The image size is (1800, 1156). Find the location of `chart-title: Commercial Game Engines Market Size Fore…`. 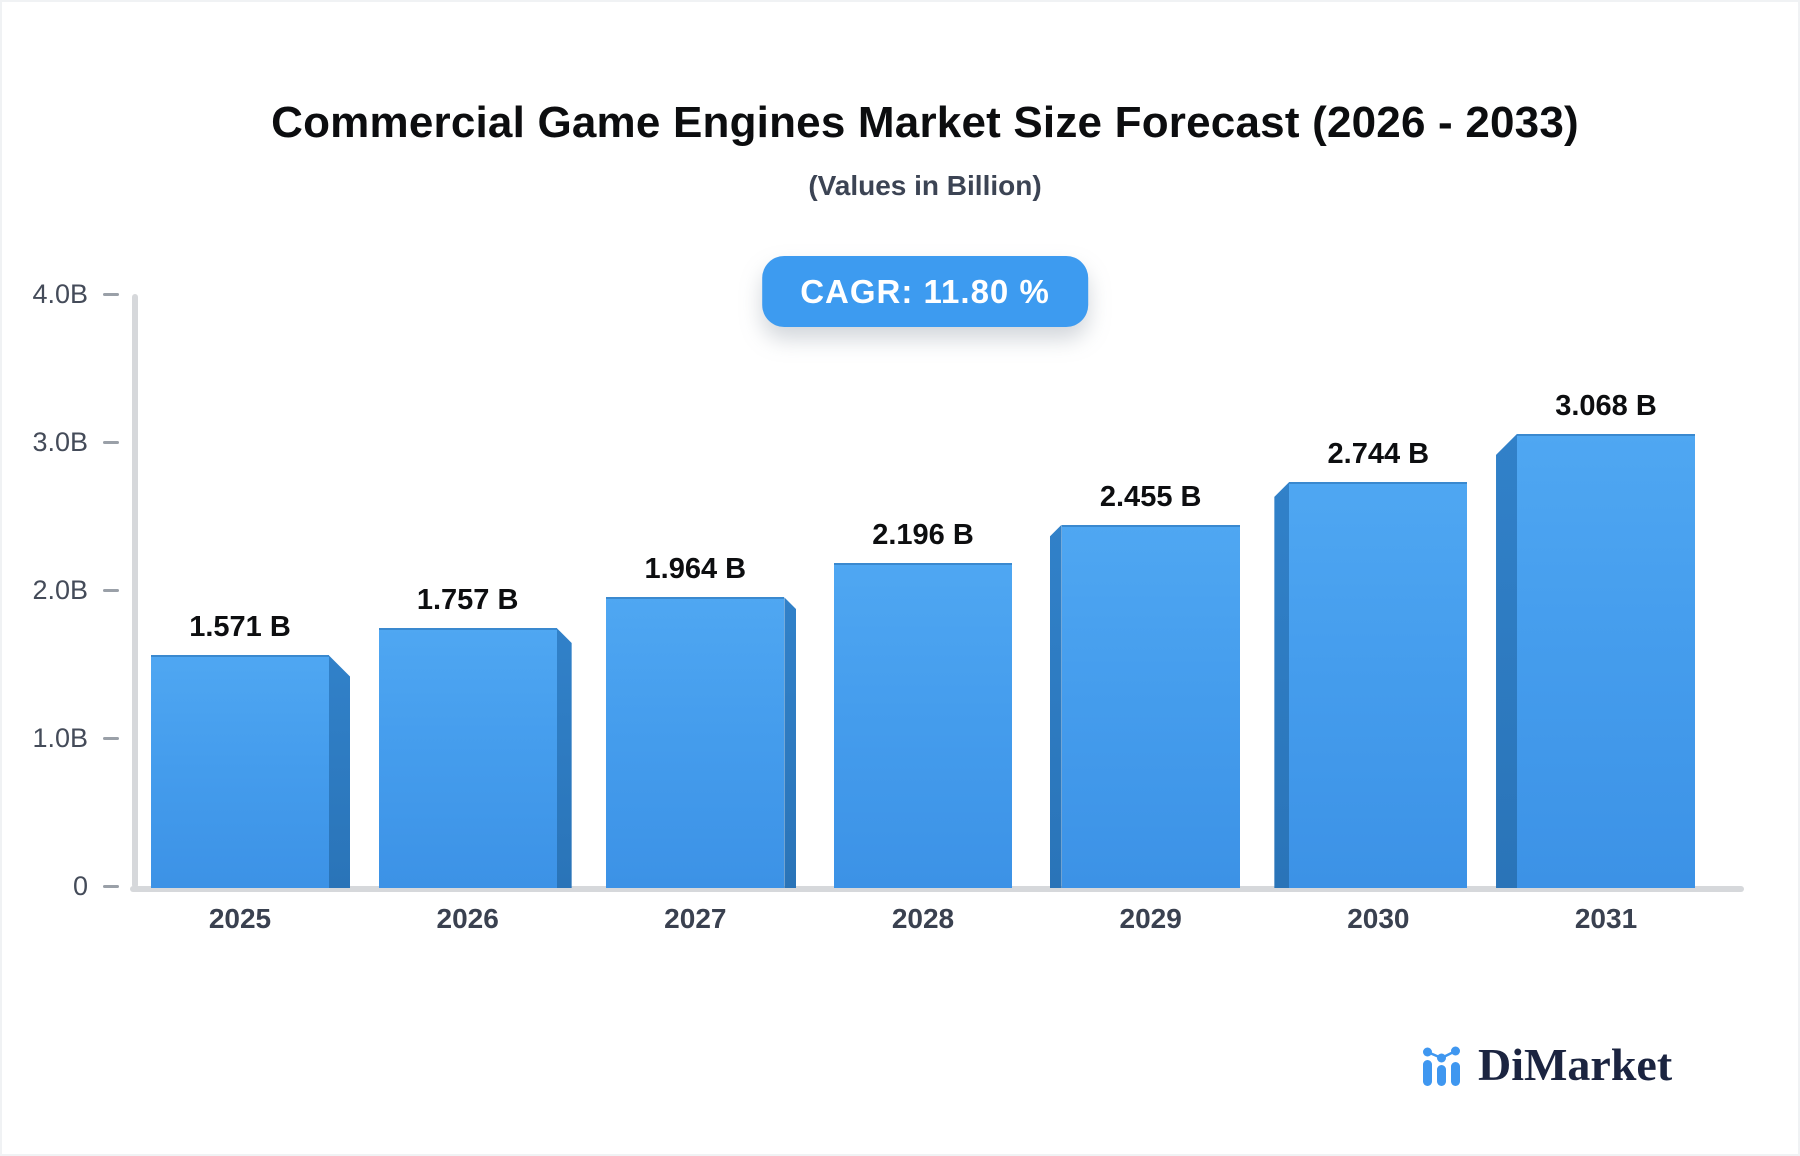

chart-title: Commercial Game Engines Market Size Fore… is located at coordinates (925, 122).